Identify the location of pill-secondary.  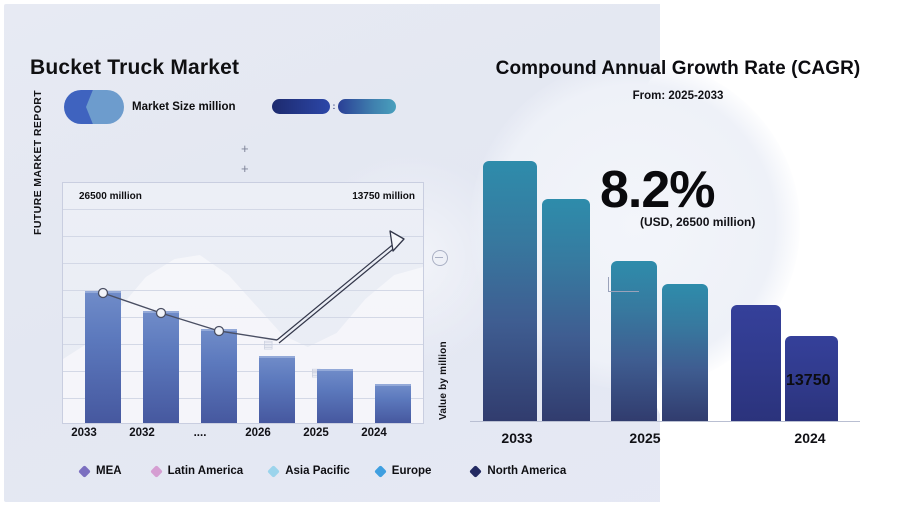
(367, 106).